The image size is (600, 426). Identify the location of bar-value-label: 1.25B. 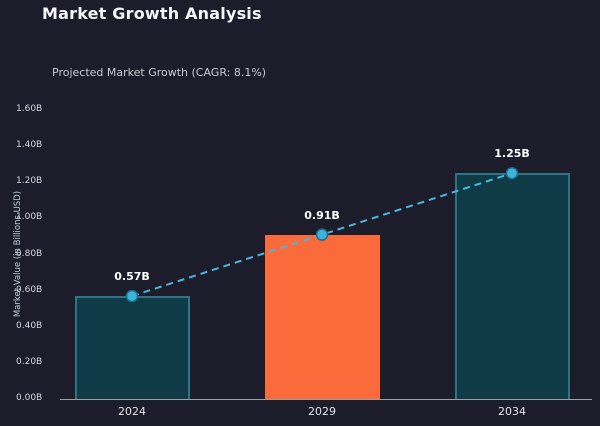
(512, 154).